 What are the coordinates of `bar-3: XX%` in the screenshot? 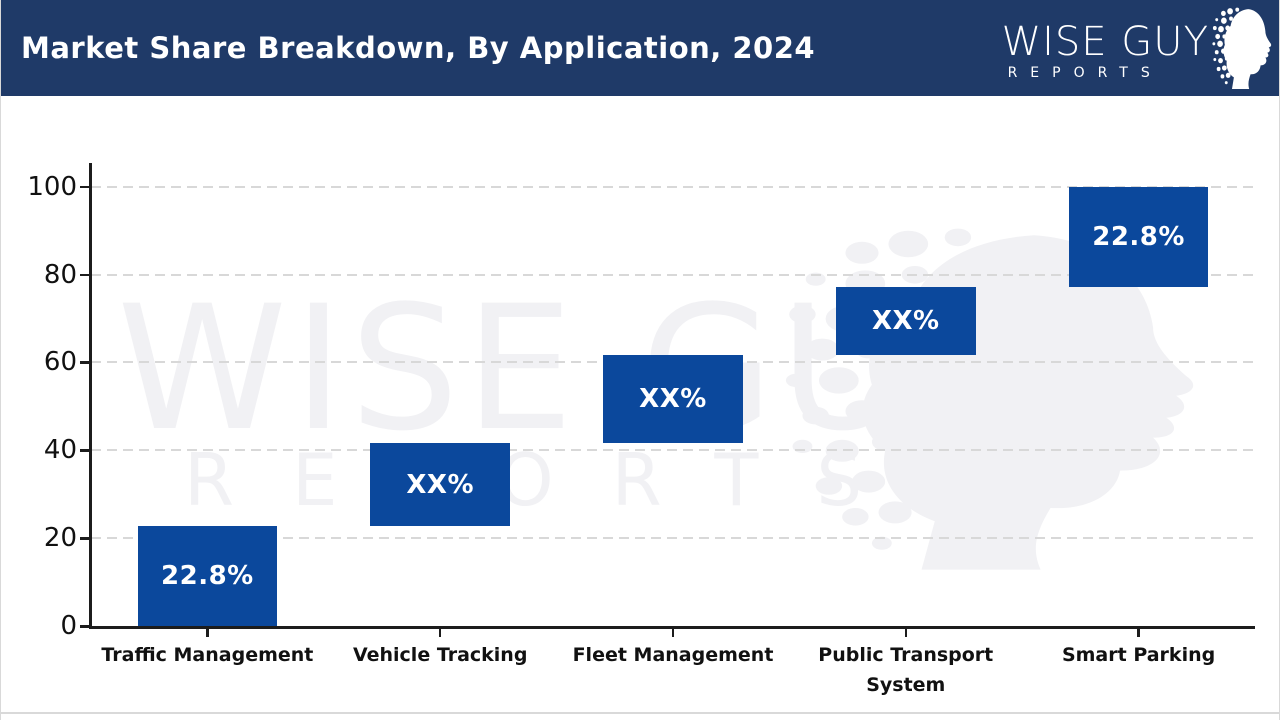 It's located at (673, 399).